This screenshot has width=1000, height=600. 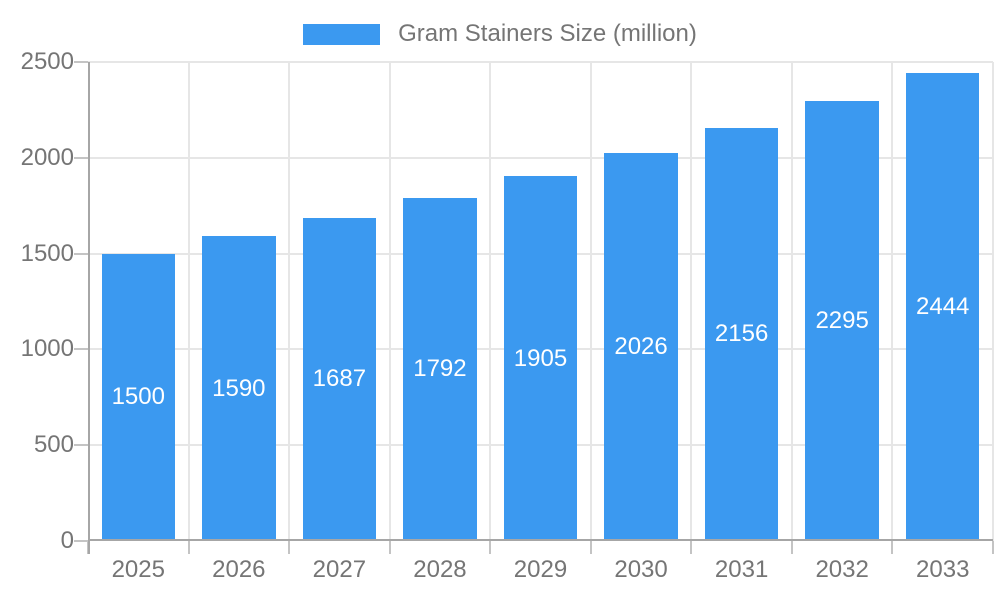 I want to click on x-tick-label: 2025, so click(x=138, y=569).